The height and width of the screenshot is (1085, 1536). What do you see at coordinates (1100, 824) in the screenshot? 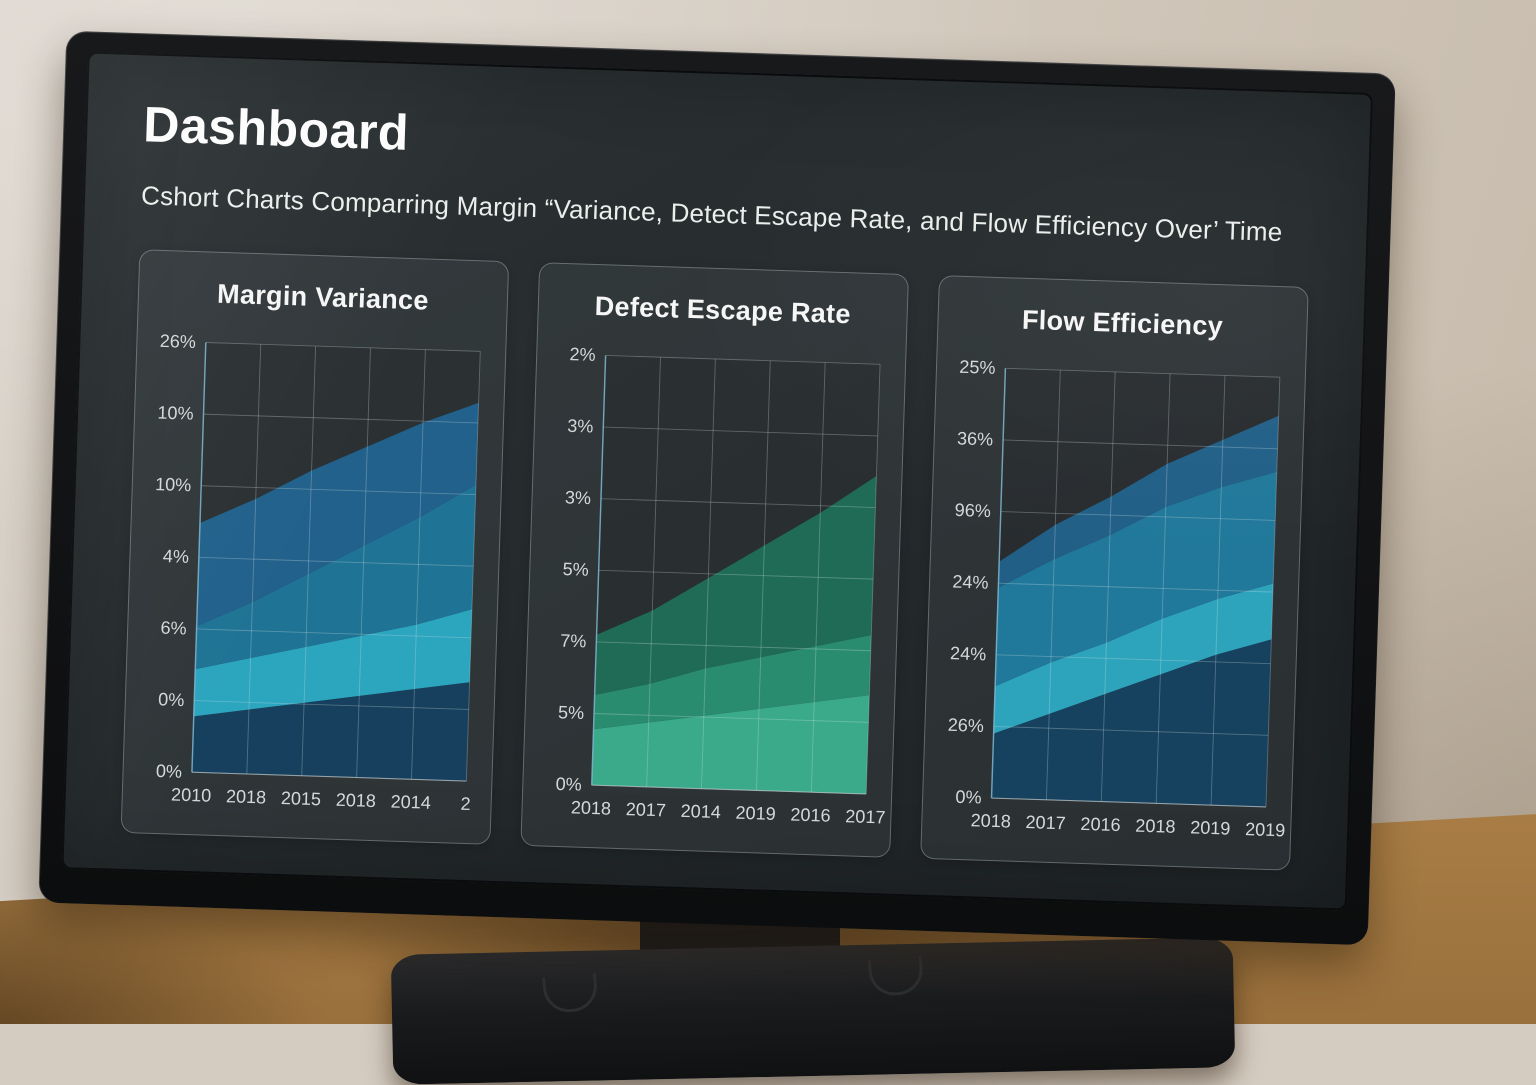
I see `x-tick-label: 2016` at bounding box center [1100, 824].